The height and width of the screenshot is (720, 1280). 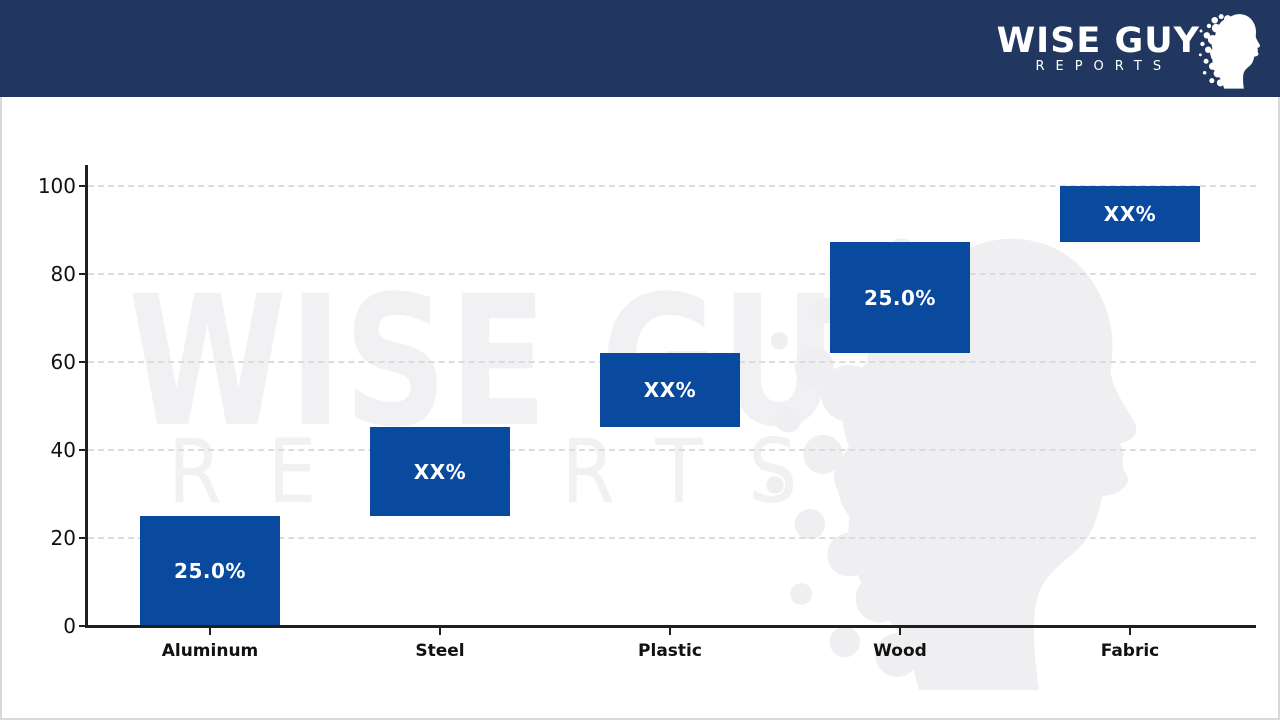 I want to click on y-tick-label: 60, so click(x=63, y=362).